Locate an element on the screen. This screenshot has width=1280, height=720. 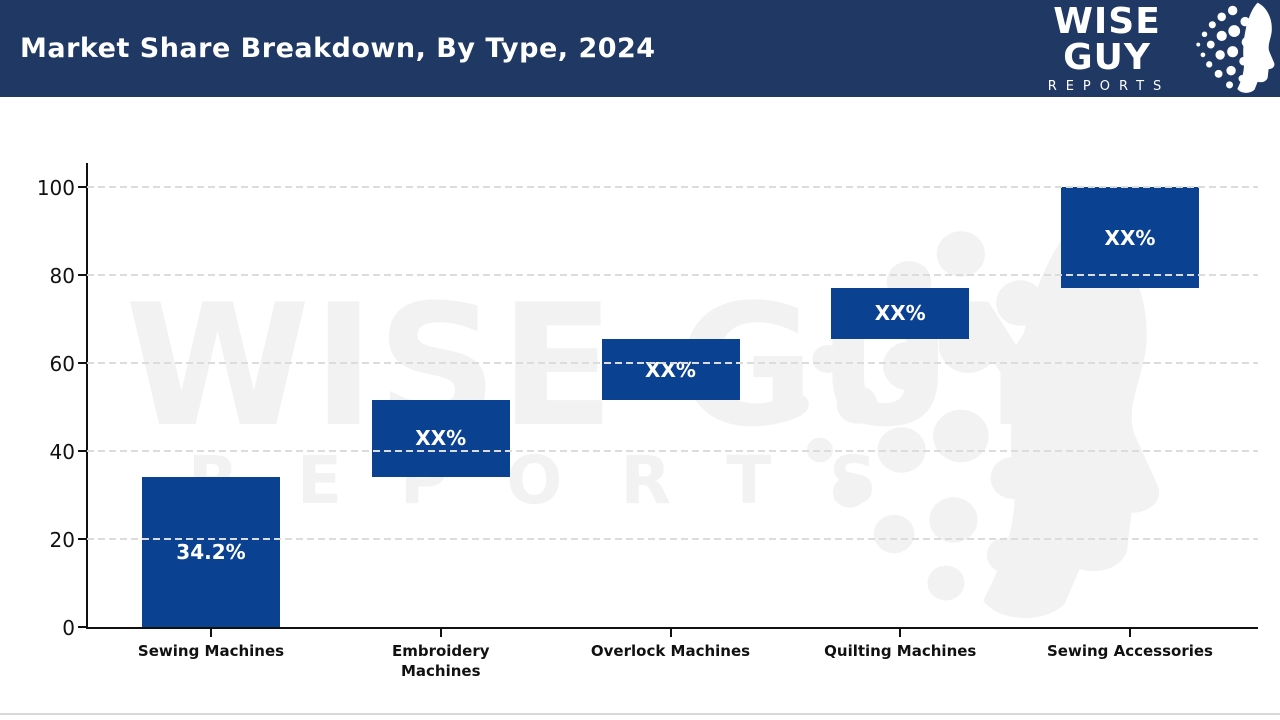
wise-guy-logo: WISE GUY REPORTS is located at coordinates (1147, 48).